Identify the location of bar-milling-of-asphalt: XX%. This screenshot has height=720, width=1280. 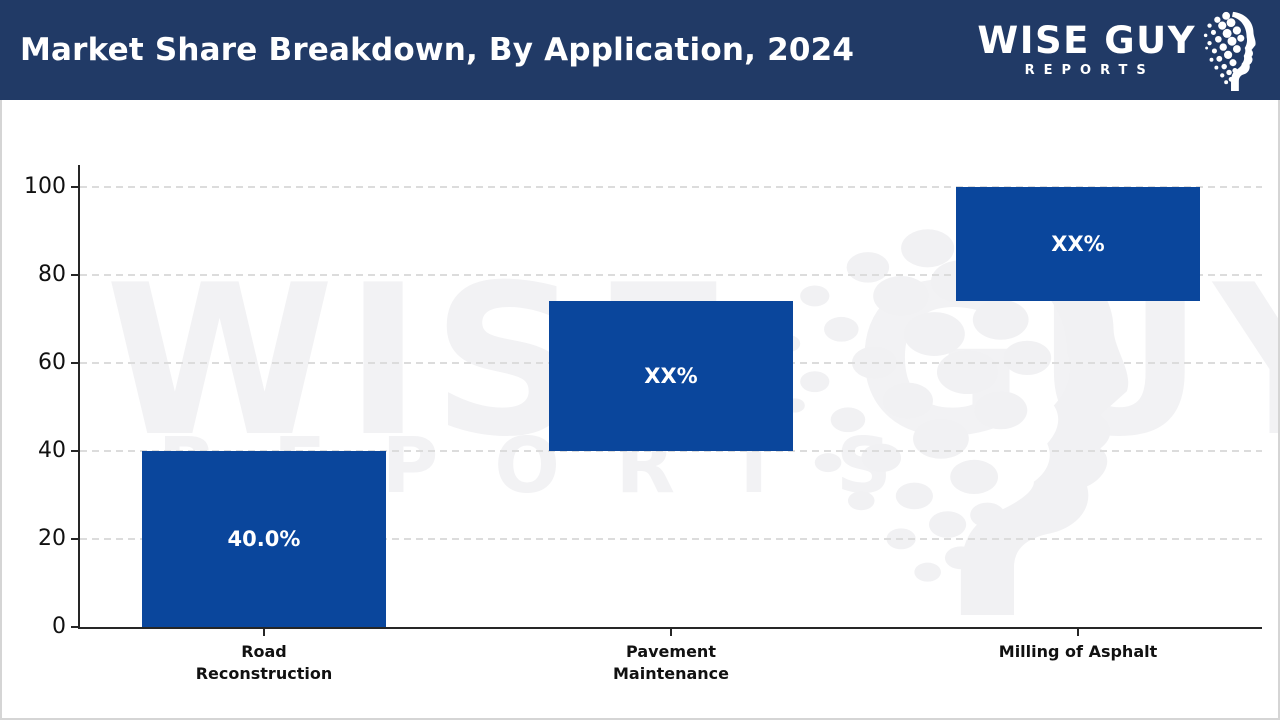
(1078, 244).